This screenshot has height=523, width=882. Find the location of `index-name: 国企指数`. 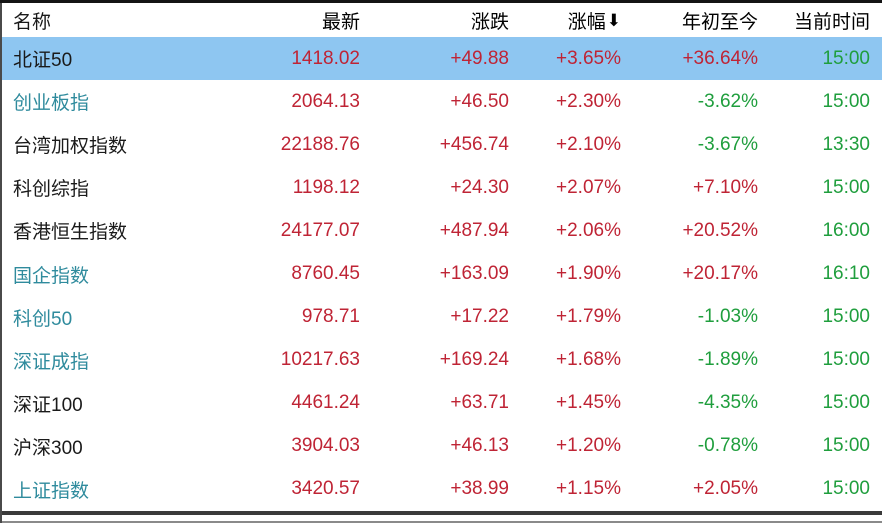

index-name: 国企指数 is located at coordinates (51, 276).